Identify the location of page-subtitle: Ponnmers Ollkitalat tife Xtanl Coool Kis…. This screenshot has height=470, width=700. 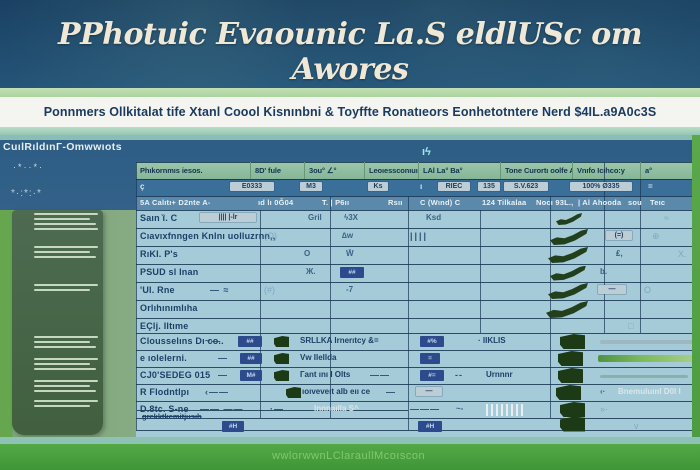
(350, 112).